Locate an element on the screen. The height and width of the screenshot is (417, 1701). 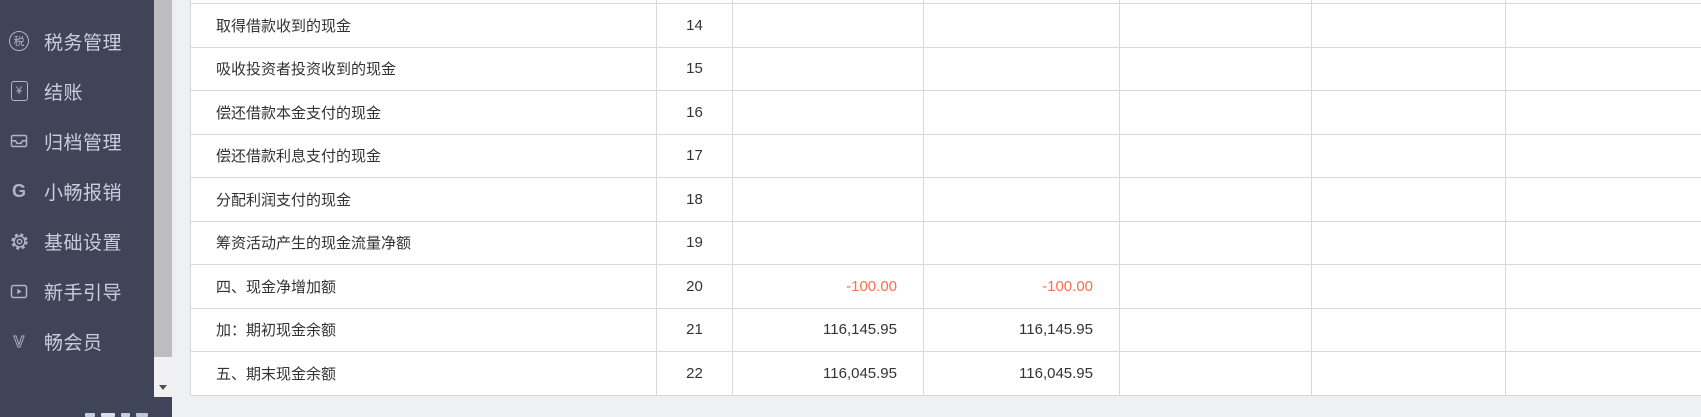
sidebar-item-beginner-guide: 新手引导 is located at coordinates (77, 291).